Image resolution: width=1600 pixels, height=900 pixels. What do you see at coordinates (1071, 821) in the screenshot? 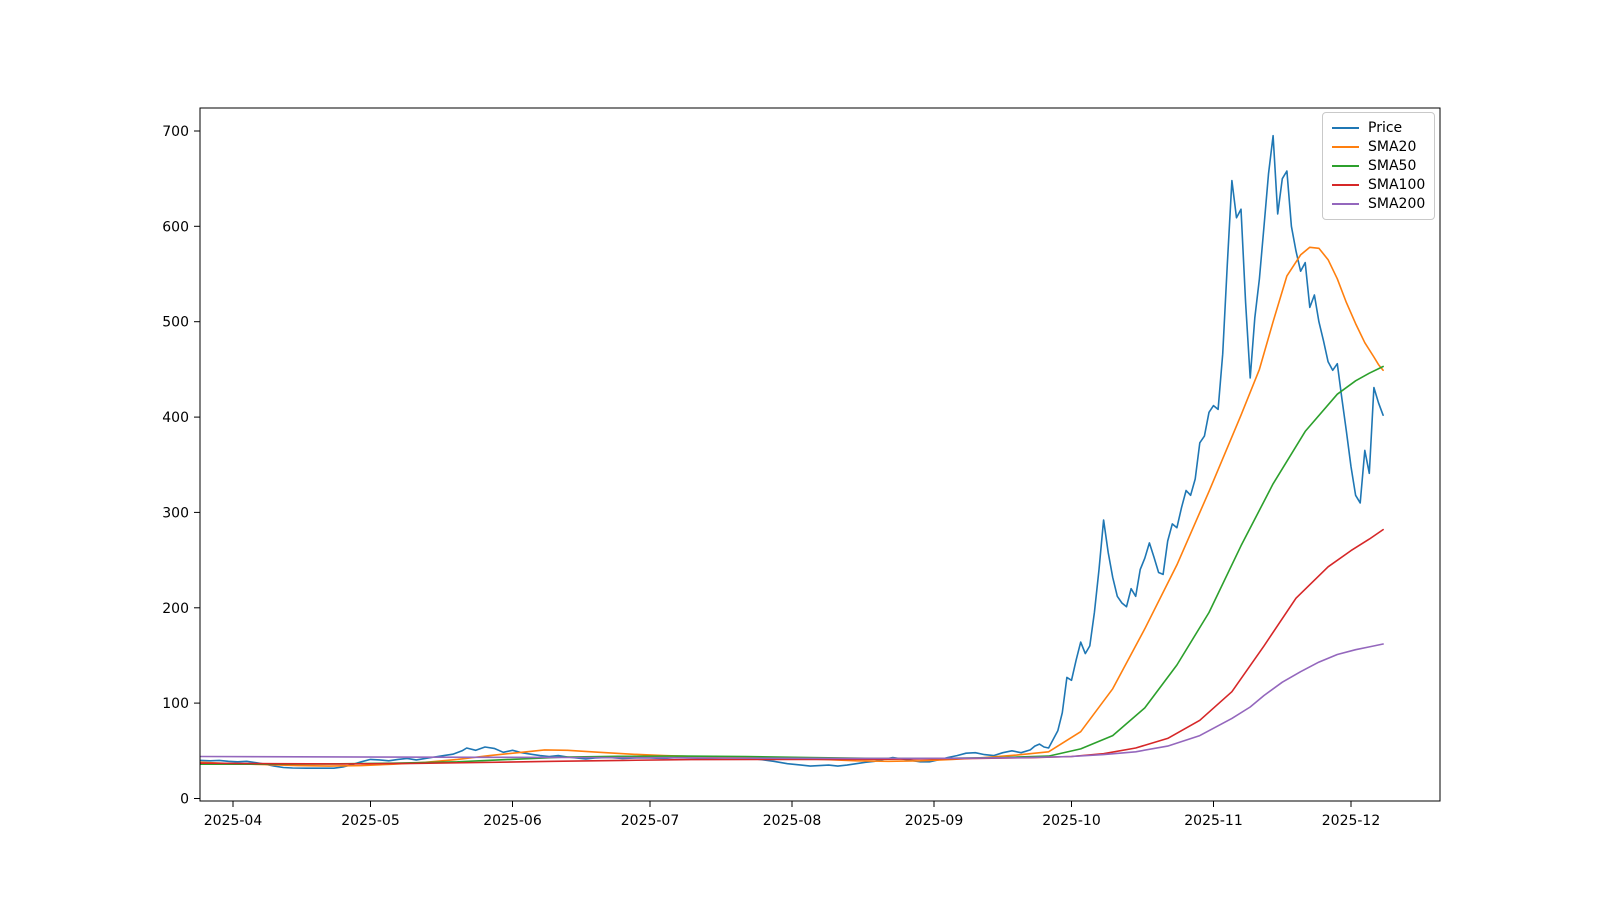
I see `x-tick-label: 2025-10` at bounding box center [1071, 821].